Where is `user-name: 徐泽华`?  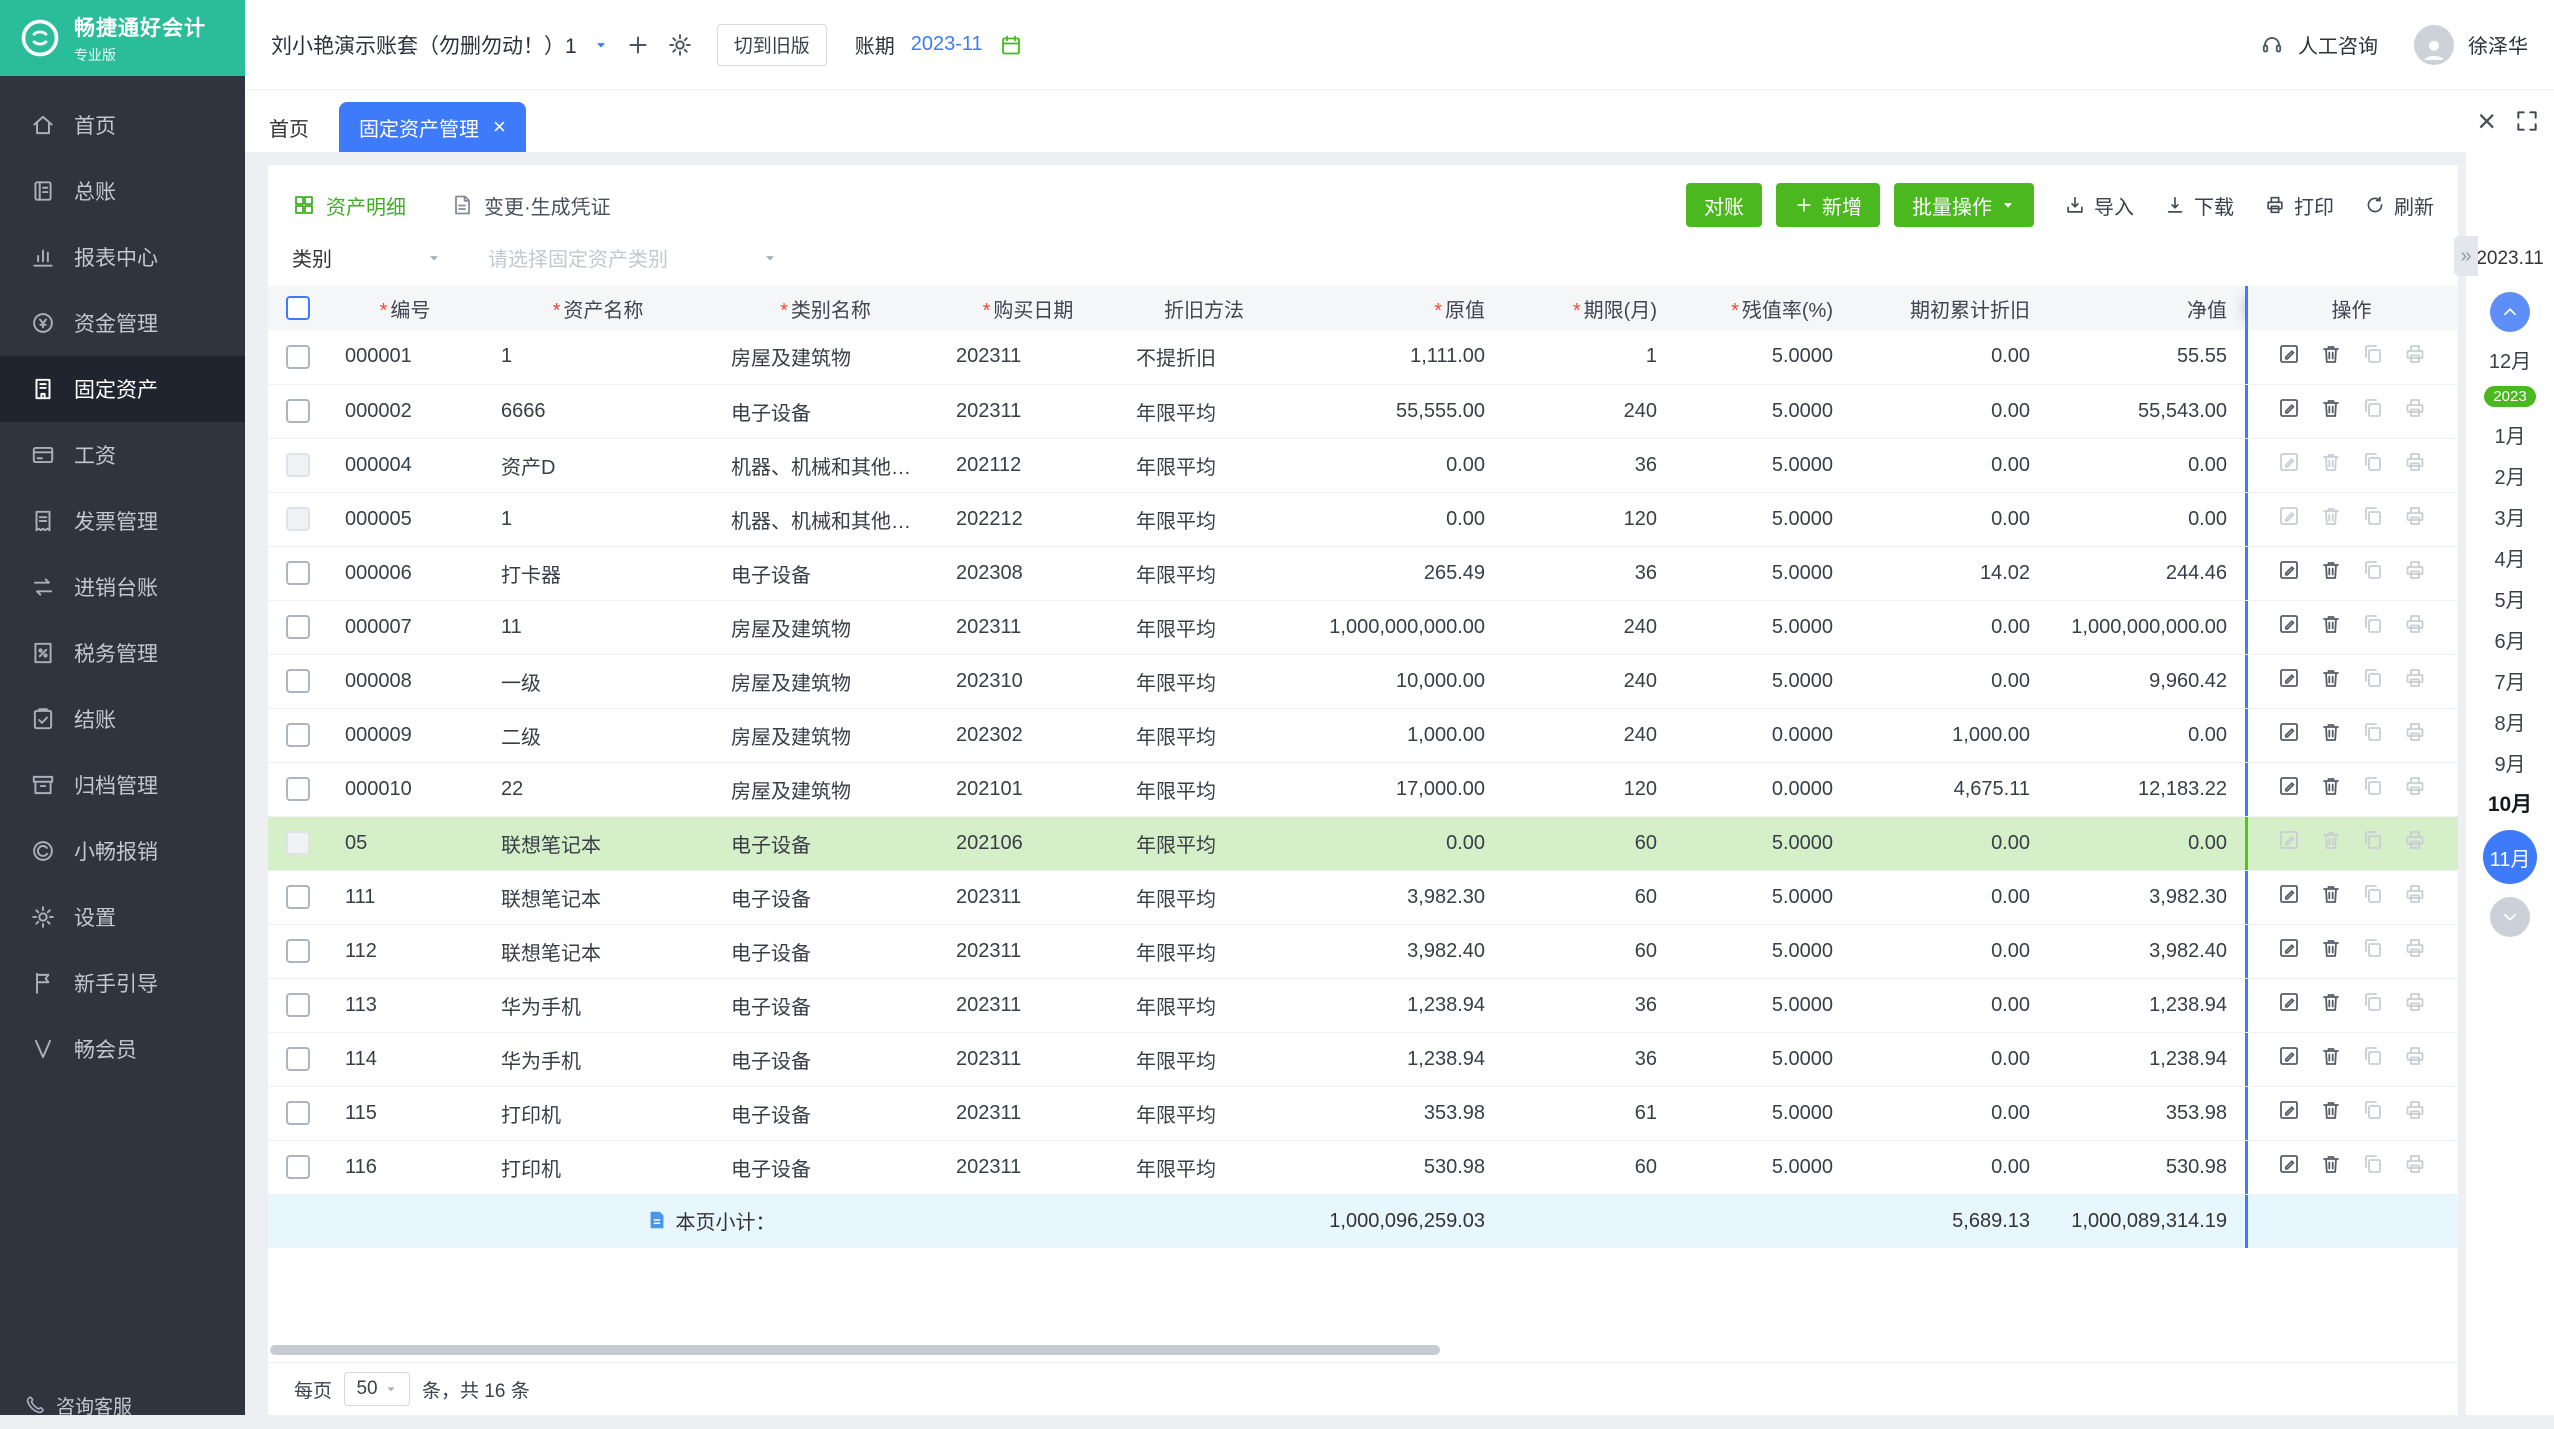
user-name: 徐泽华 is located at coordinates (2498, 47).